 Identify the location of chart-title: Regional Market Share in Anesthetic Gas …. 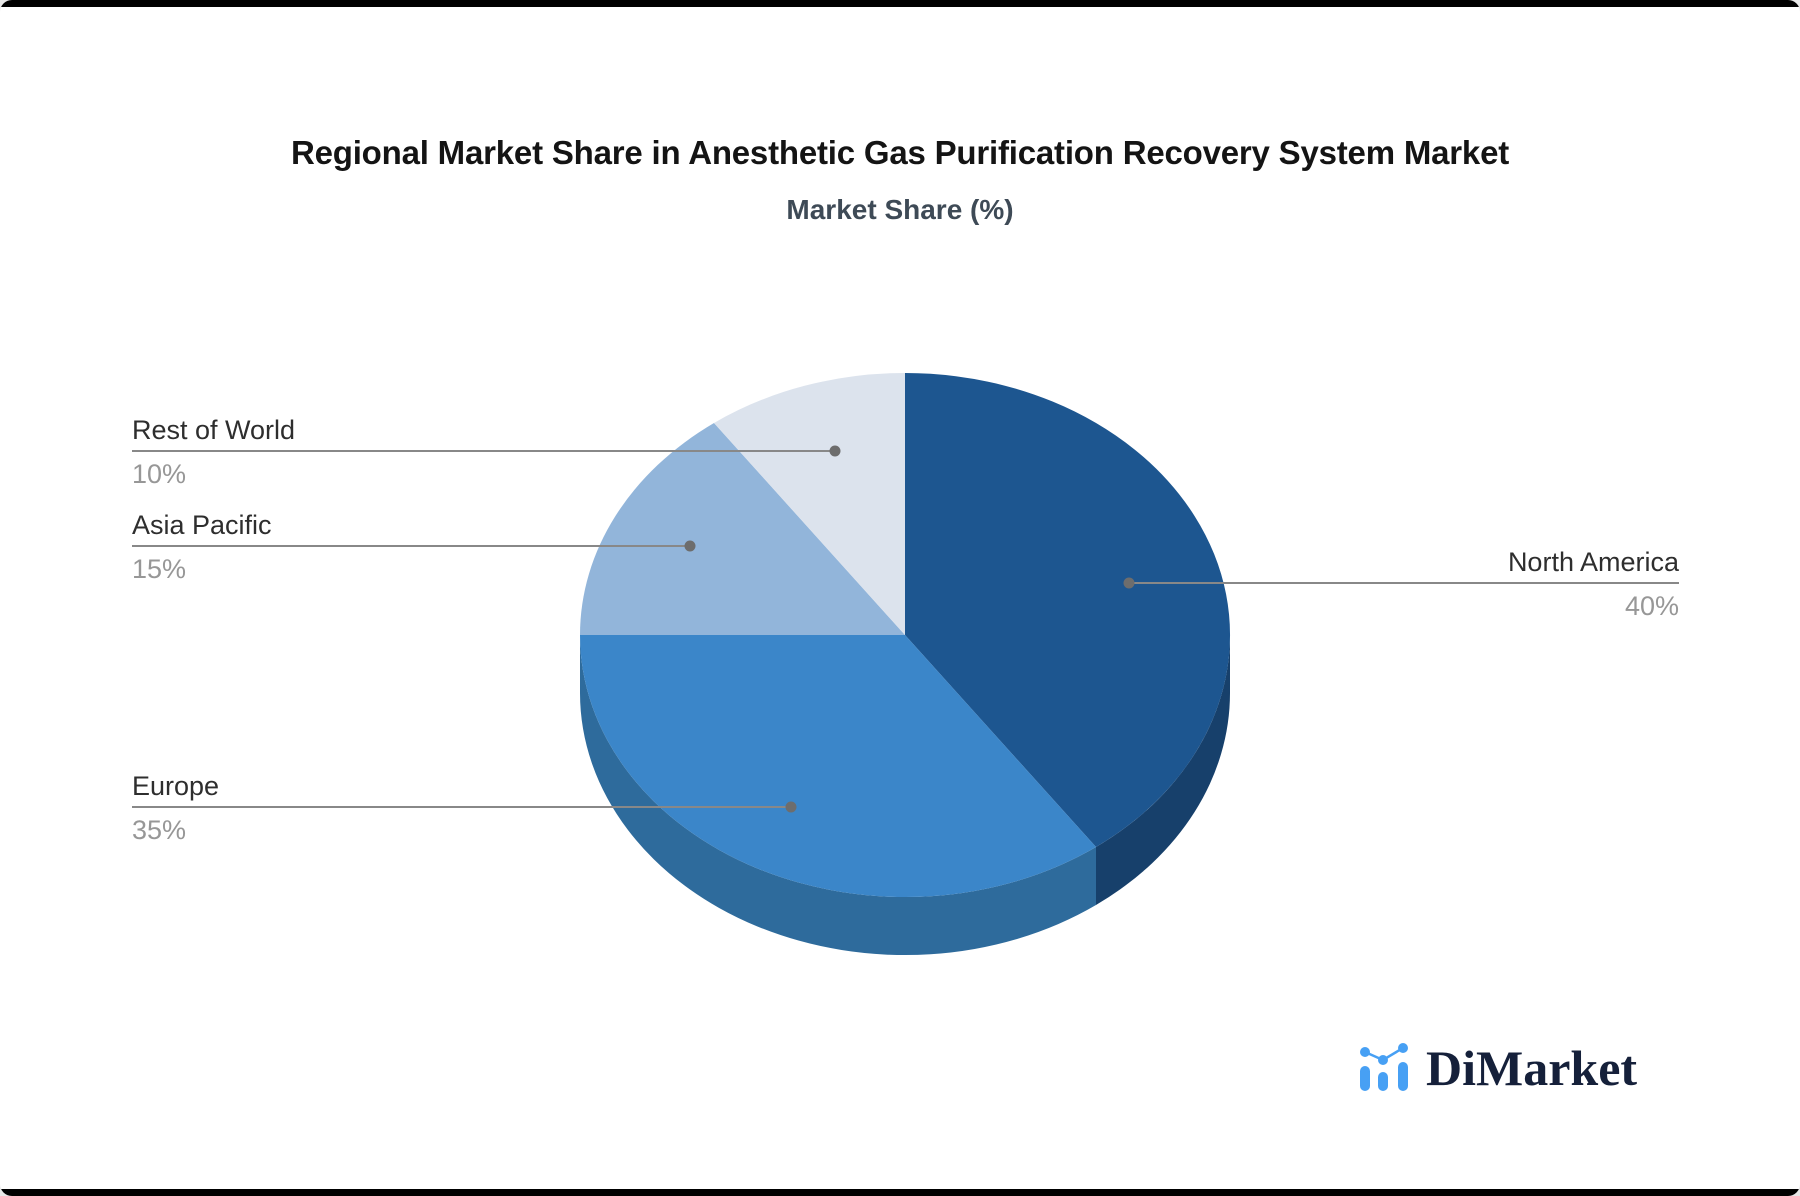
(900, 152).